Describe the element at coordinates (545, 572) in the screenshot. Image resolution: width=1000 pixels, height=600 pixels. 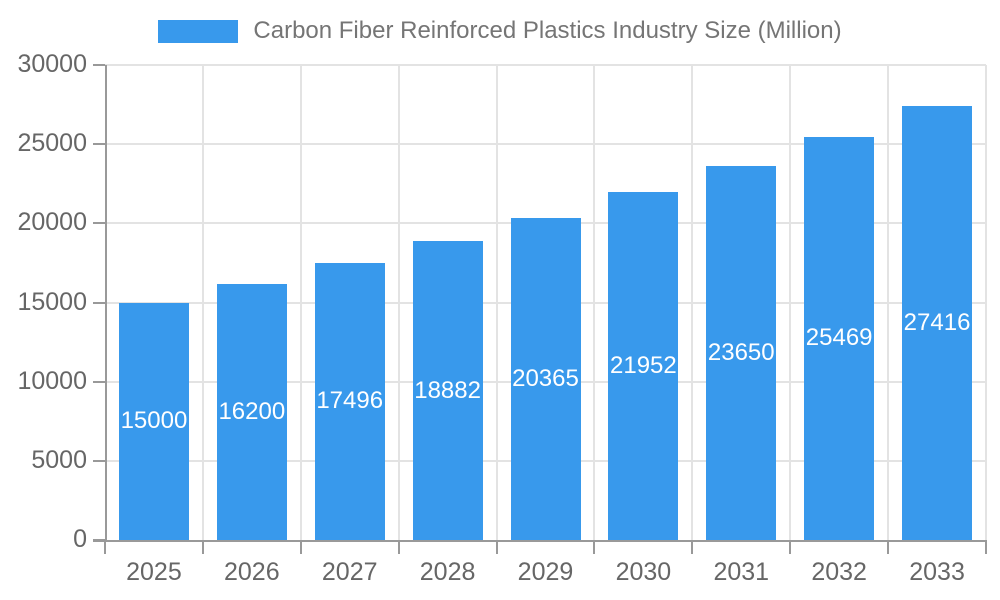
I see `x-tick-label: 2029` at that location.